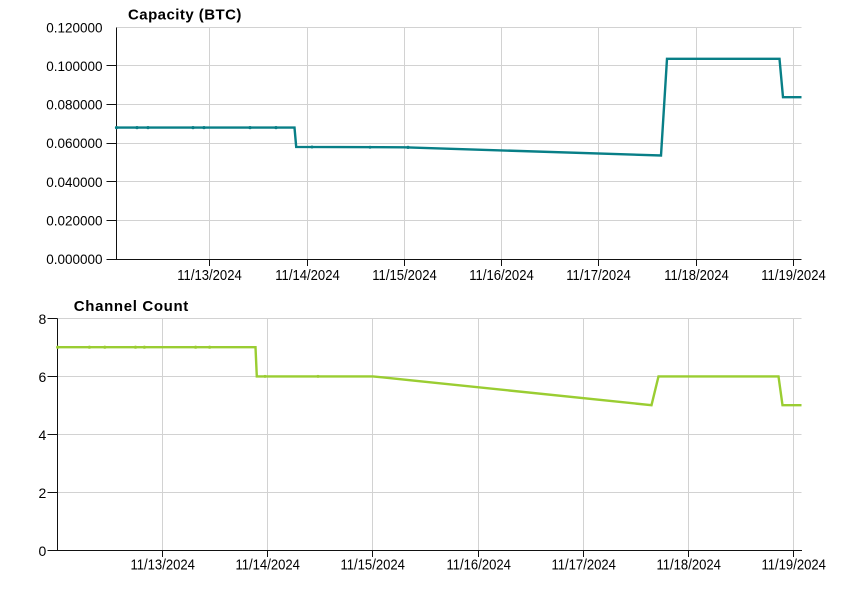 This screenshot has width=860, height=600. What do you see at coordinates (131, 306) in the screenshot?
I see `svg-text: Channel Count` at bounding box center [131, 306].